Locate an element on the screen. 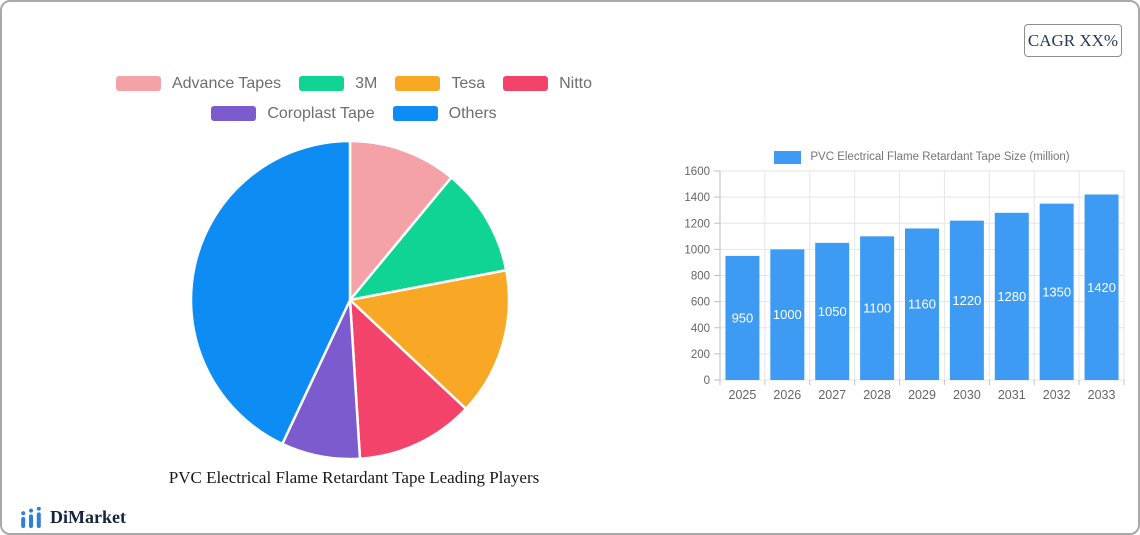 This screenshot has height=535, width=1140. bar-value-label: 1000 is located at coordinates (787, 314).